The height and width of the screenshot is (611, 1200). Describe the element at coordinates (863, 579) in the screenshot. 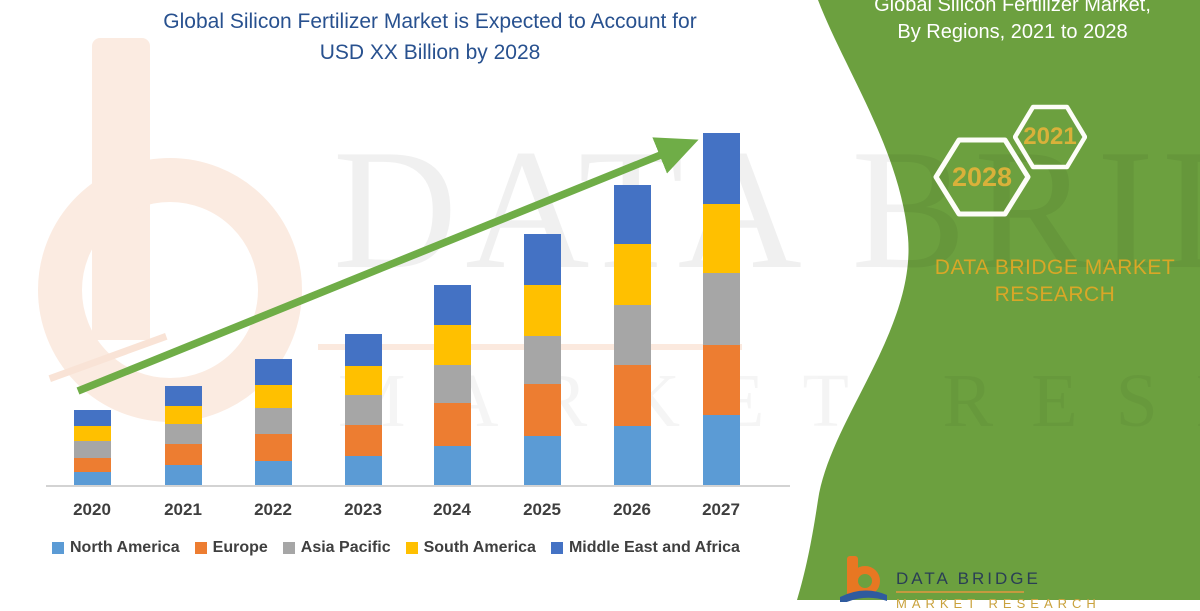

I see `footer-dbmr-logo-icon` at that location.